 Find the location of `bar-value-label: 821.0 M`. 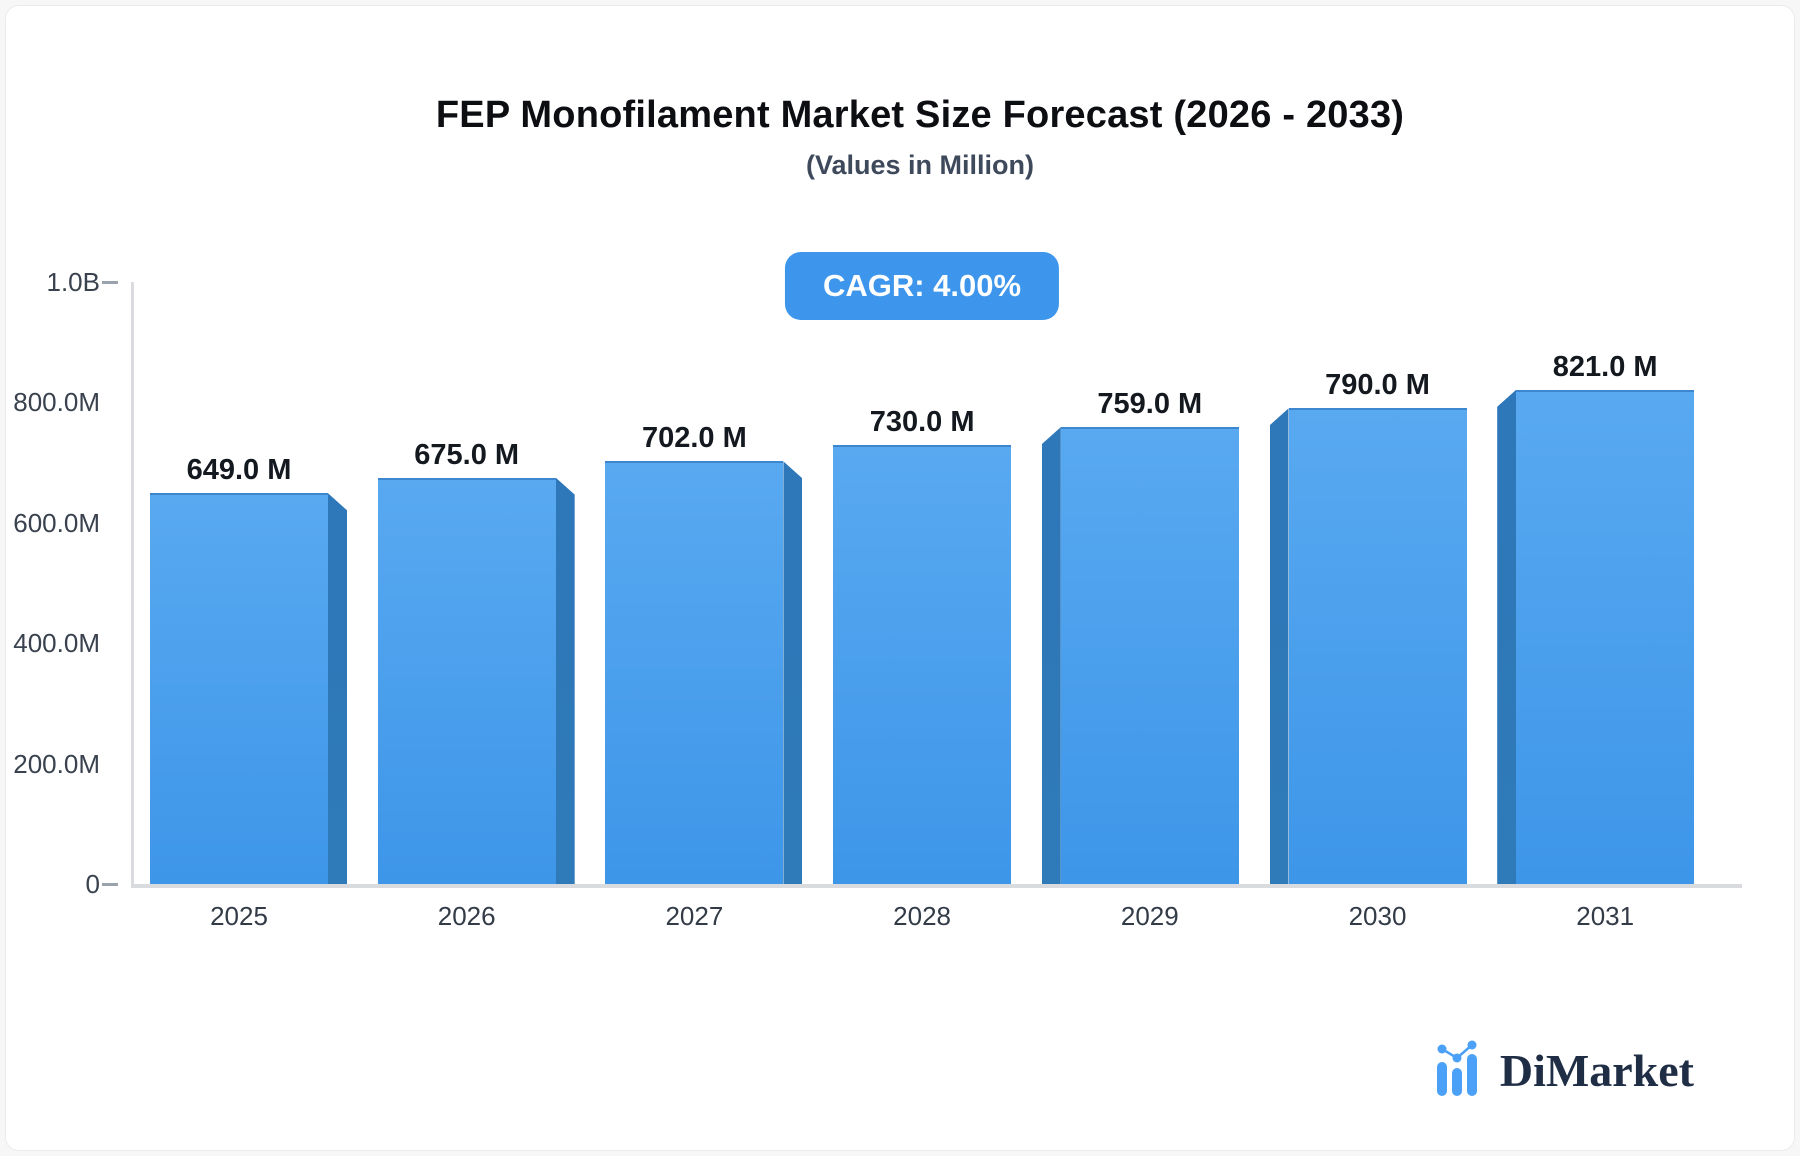

bar-value-label: 821.0 M is located at coordinates (1605, 366).